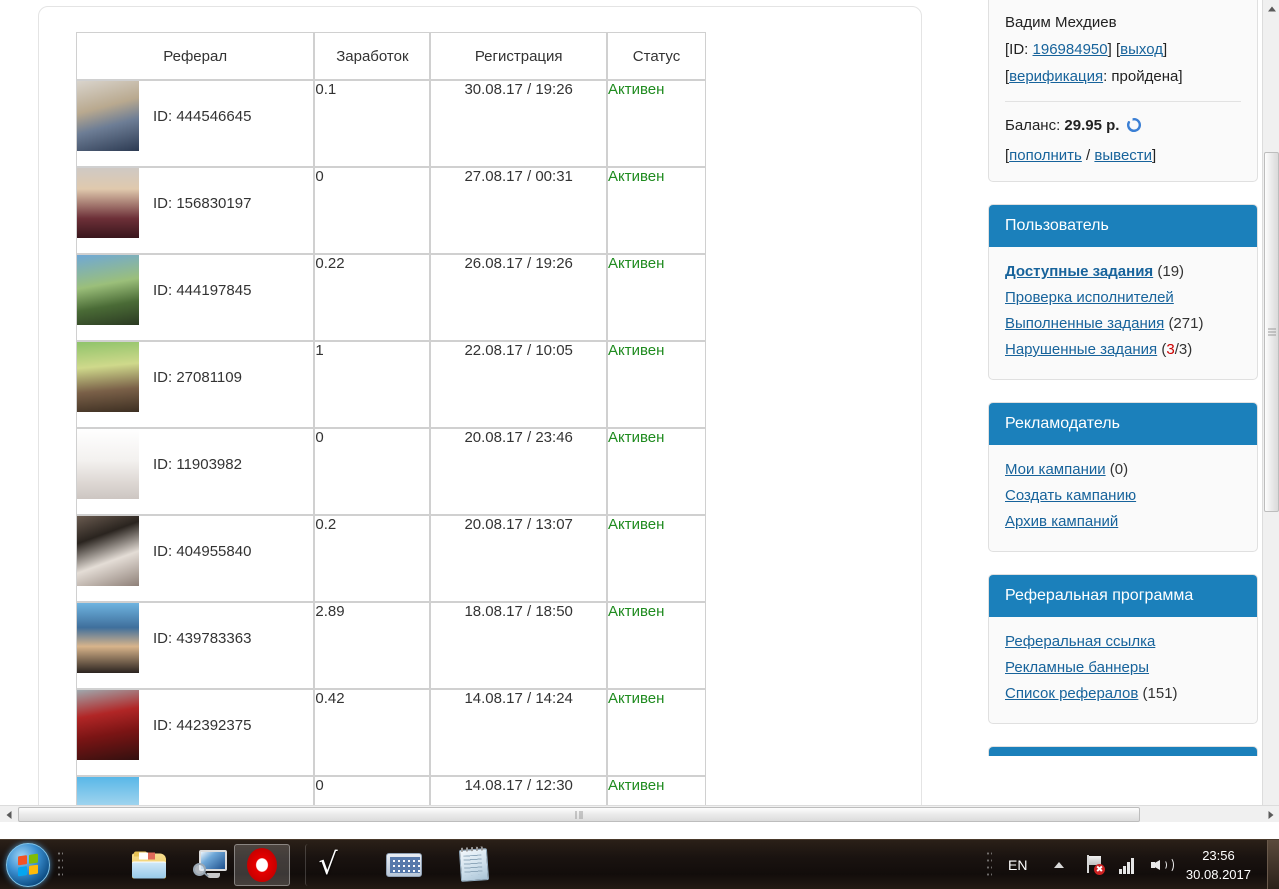 The height and width of the screenshot is (889, 1279). Describe the element at coordinates (262, 865) in the screenshot. I see `taskbar-opera-button` at that location.